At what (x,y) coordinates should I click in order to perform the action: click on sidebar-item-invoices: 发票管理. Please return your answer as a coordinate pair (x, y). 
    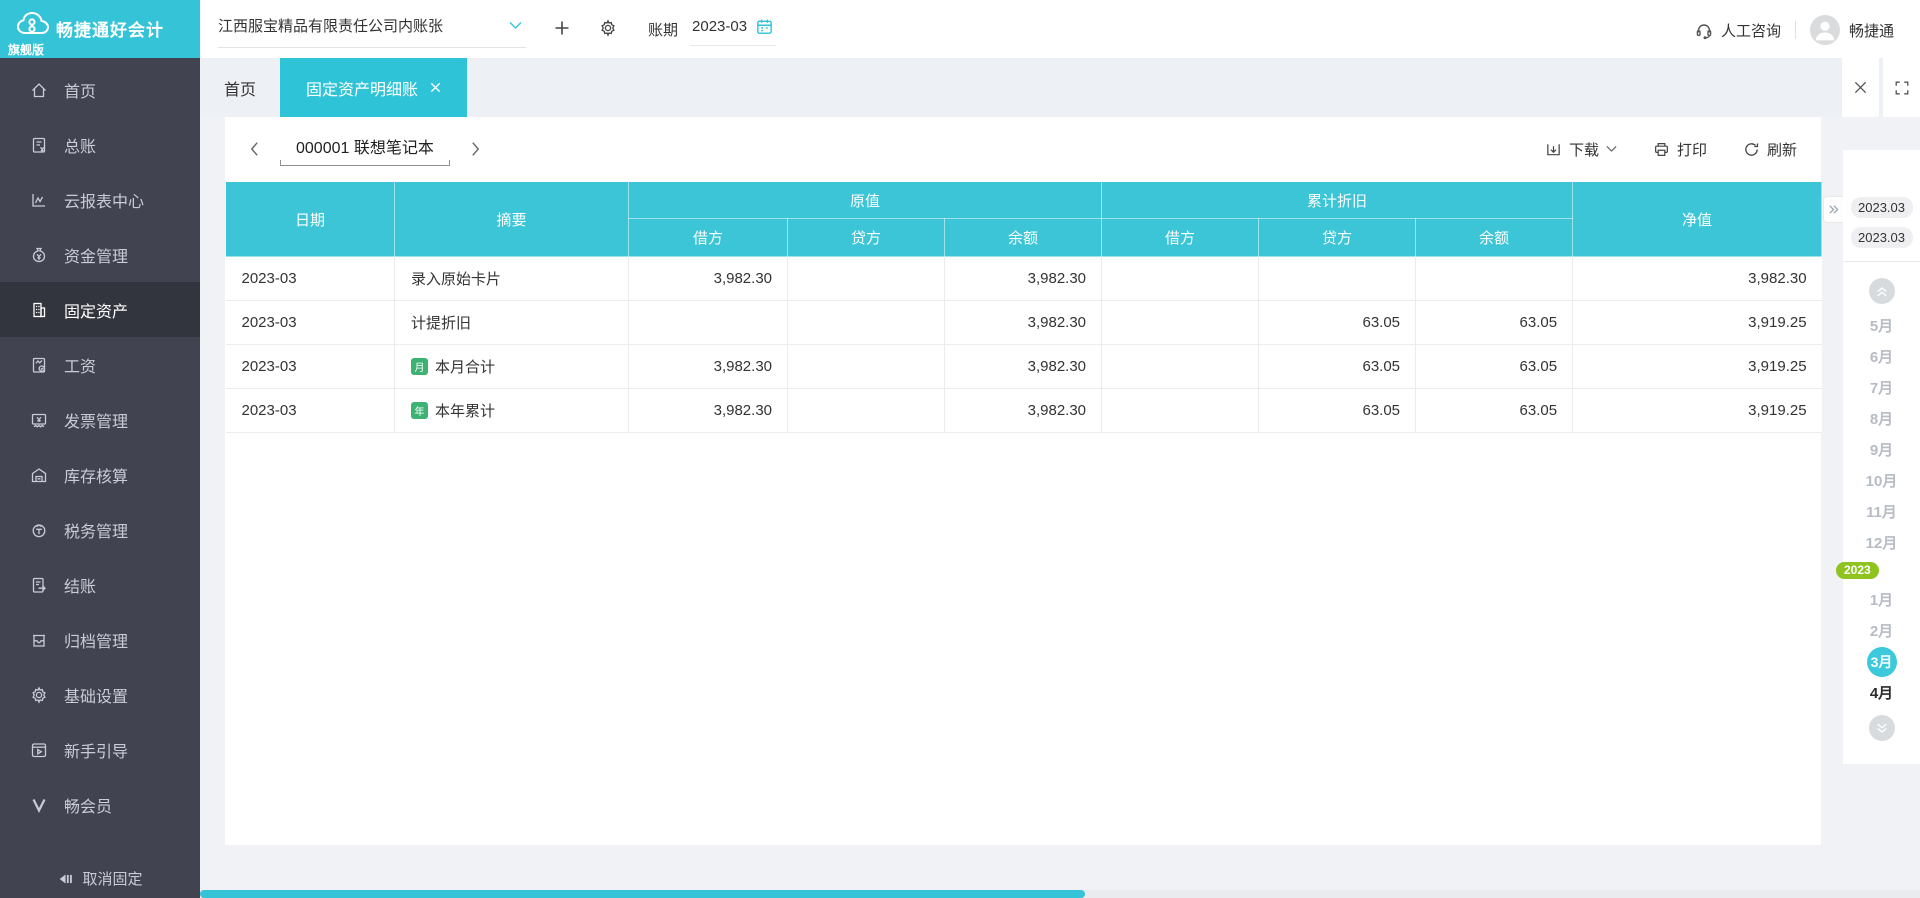
    Looking at the image, I should click on (100, 419).